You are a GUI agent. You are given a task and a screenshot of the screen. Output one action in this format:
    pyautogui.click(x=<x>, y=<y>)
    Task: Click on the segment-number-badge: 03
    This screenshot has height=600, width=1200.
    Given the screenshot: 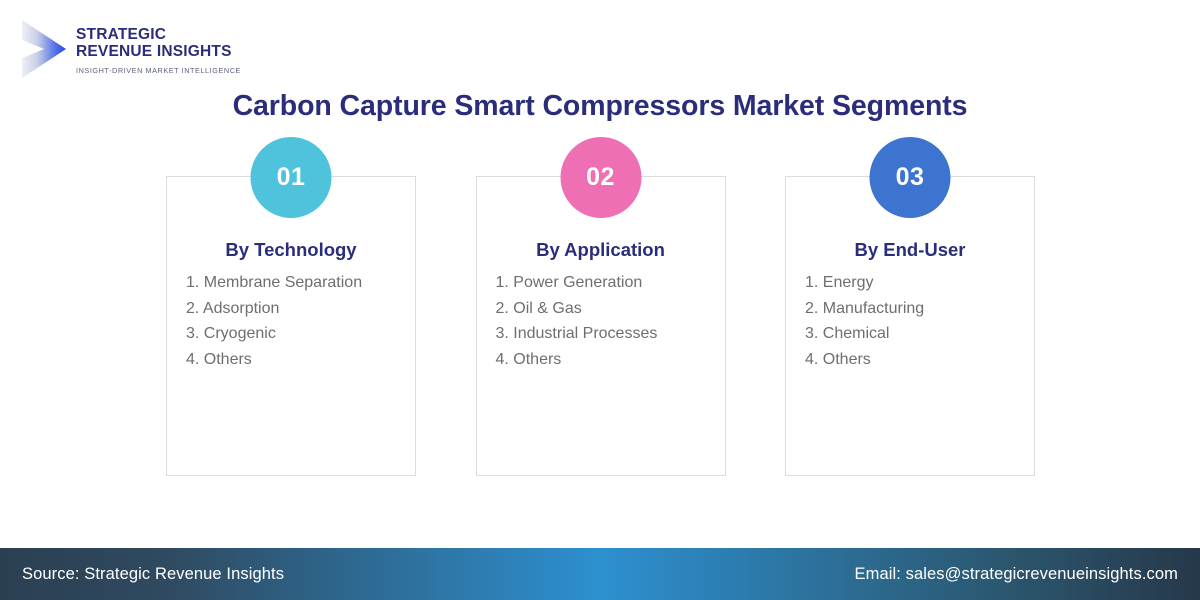 What is the action you would take?
    pyautogui.click(x=910, y=177)
    